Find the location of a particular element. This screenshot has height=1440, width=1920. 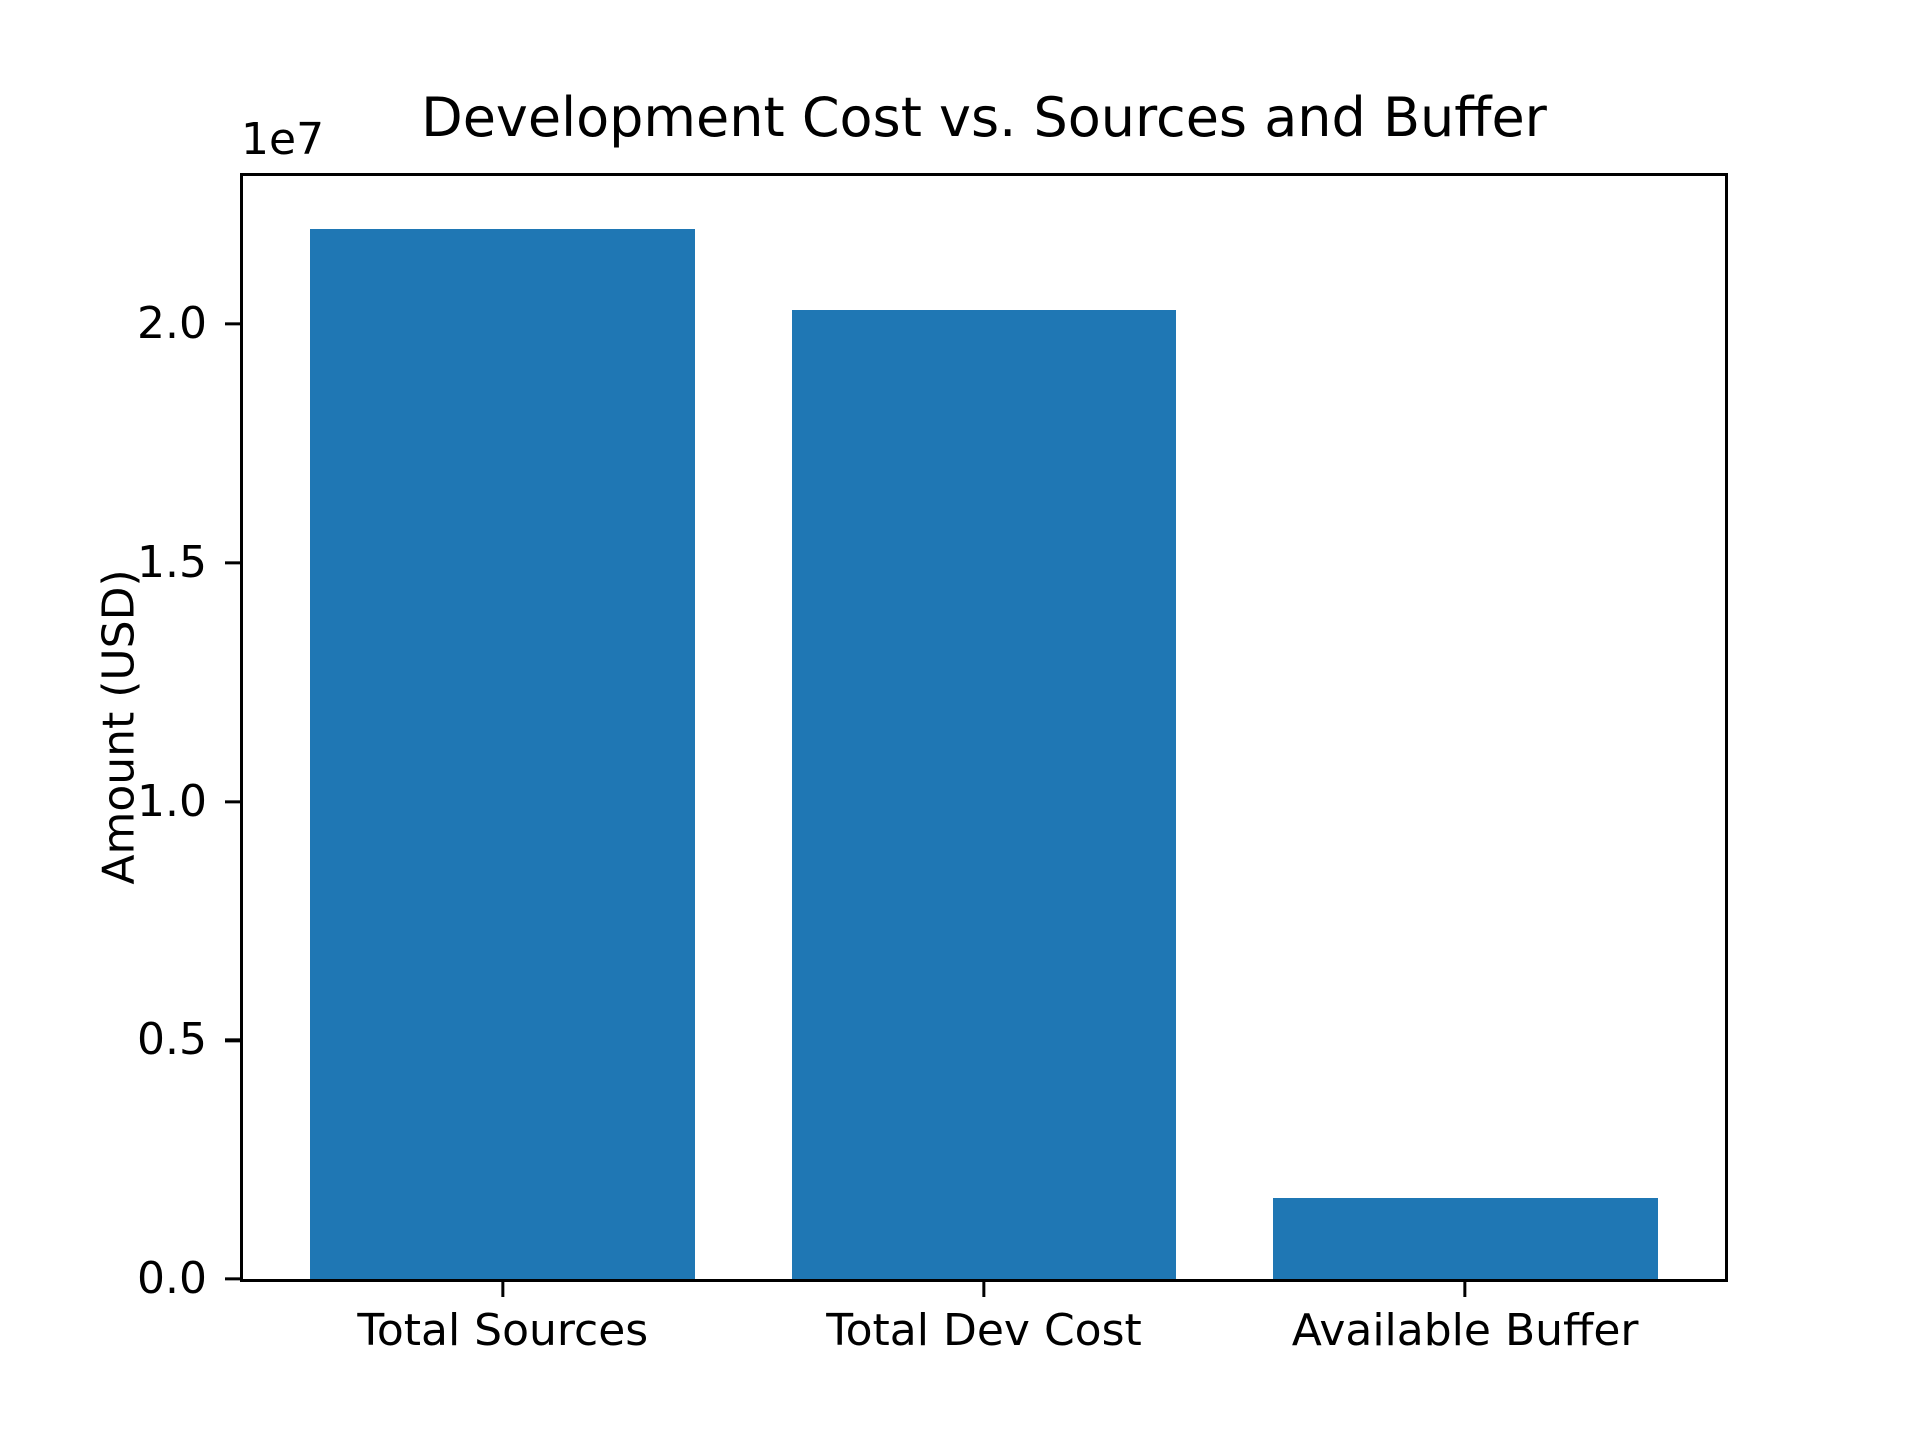

y-axis-label: Amount (USD) is located at coordinates (119, 727).